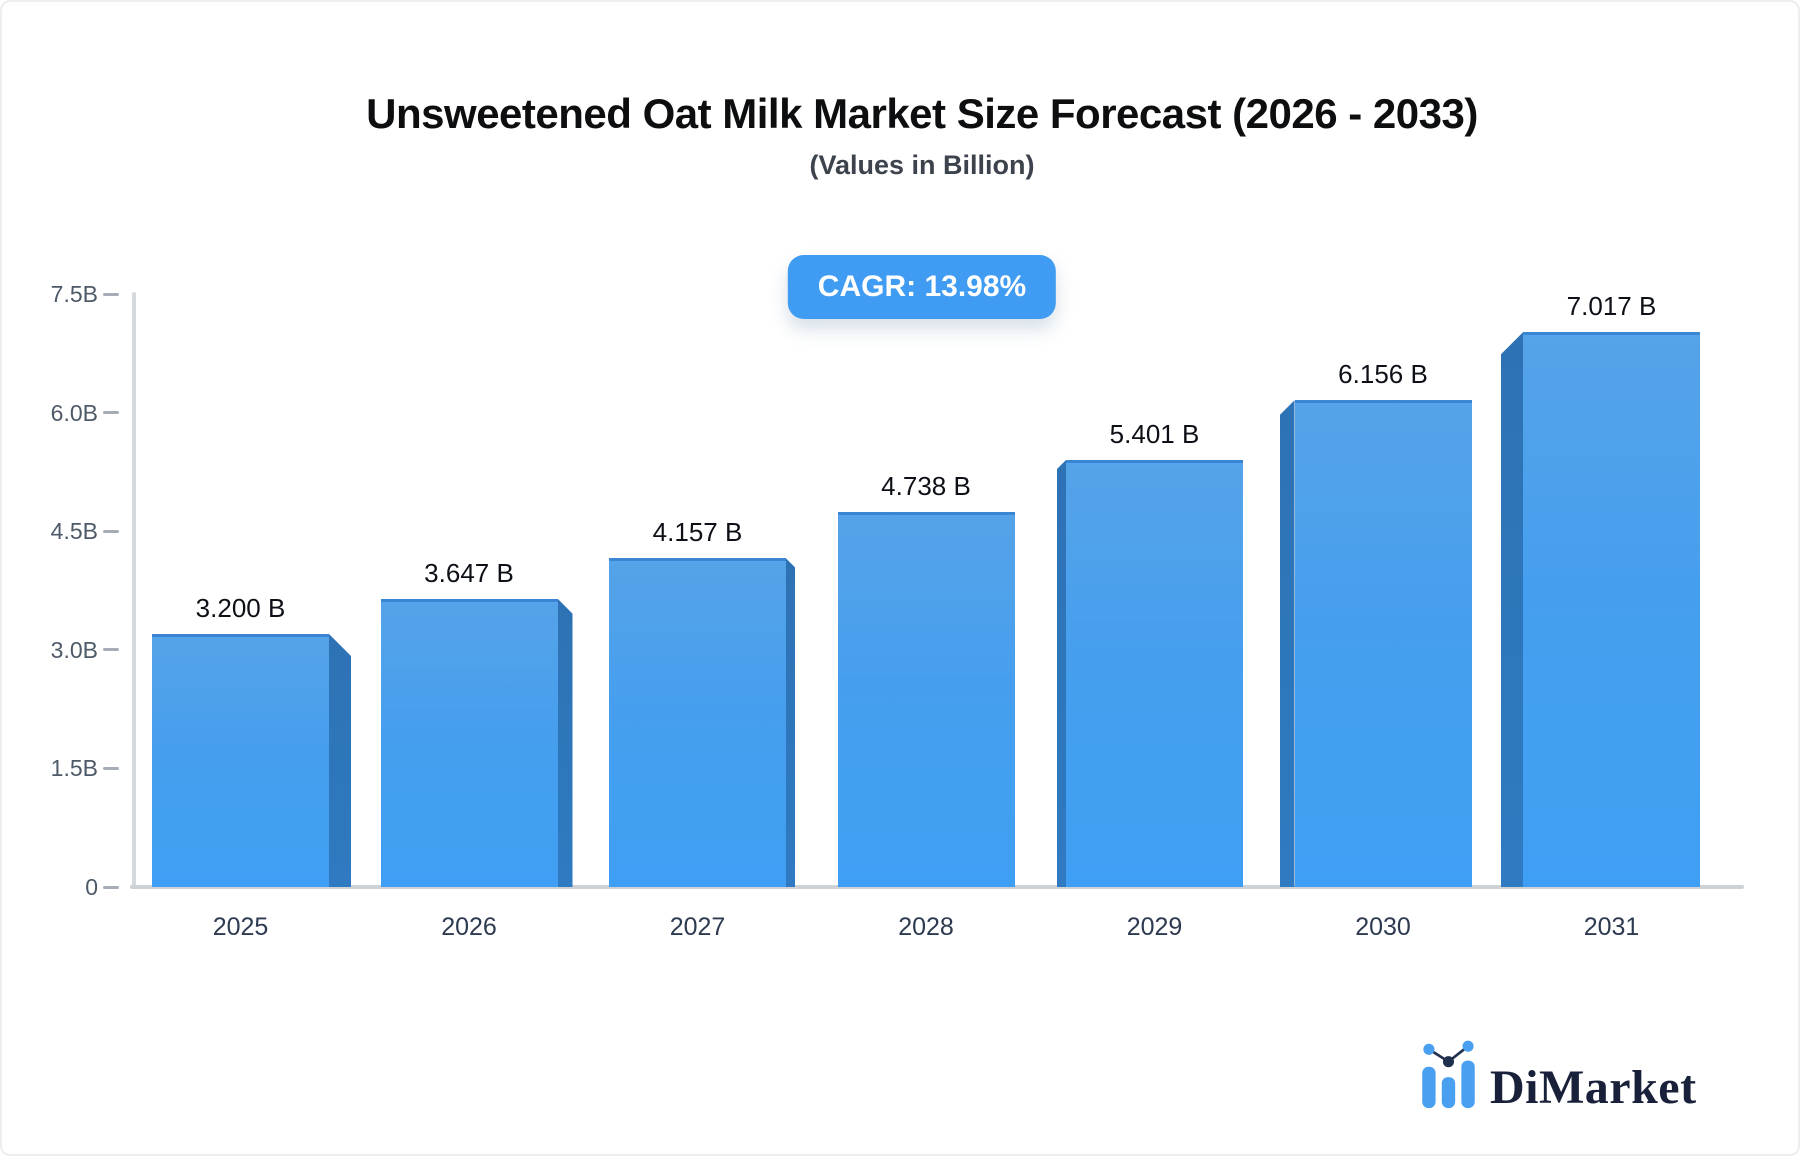  Describe the element at coordinates (1611, 306) in the screenshot. I see `bar-value-label: 7.017 B` at that location.